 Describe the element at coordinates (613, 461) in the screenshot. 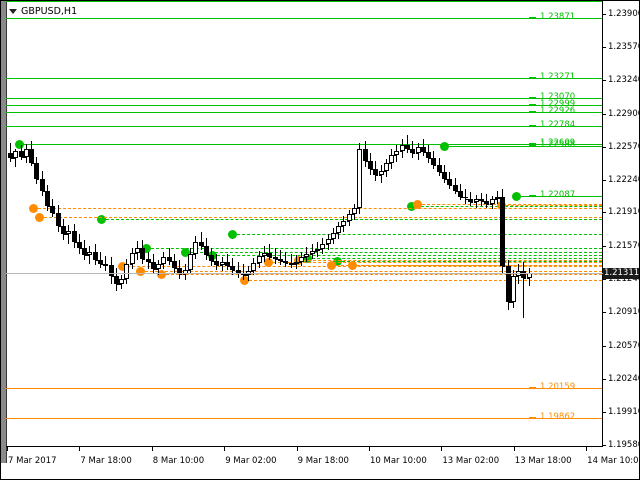

I see `time-tick-label: 14 Mar 10:00` at that location.